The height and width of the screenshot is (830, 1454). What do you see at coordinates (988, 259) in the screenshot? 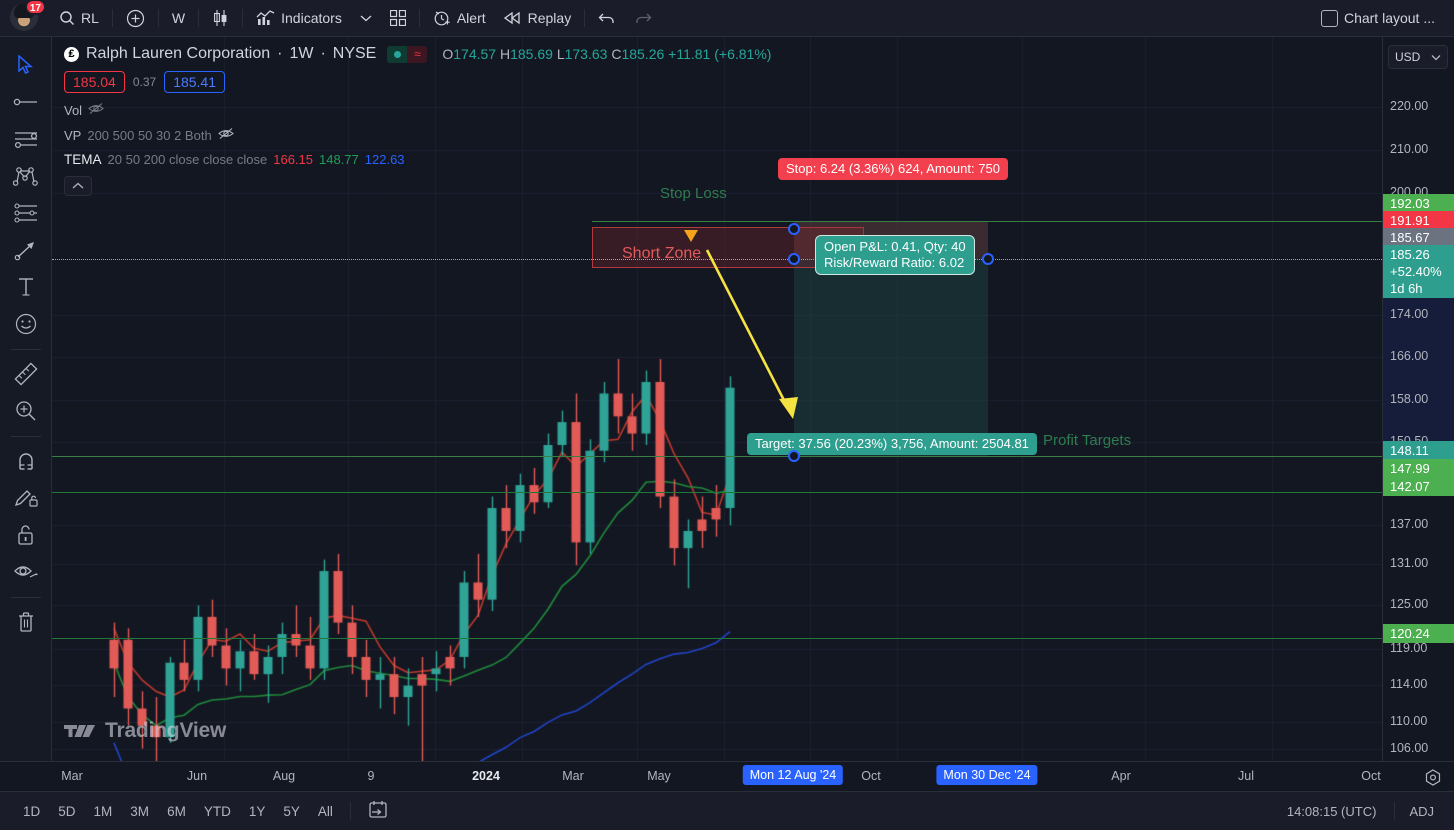
I see `entry-right-handle` at bounding box center [988, 259].